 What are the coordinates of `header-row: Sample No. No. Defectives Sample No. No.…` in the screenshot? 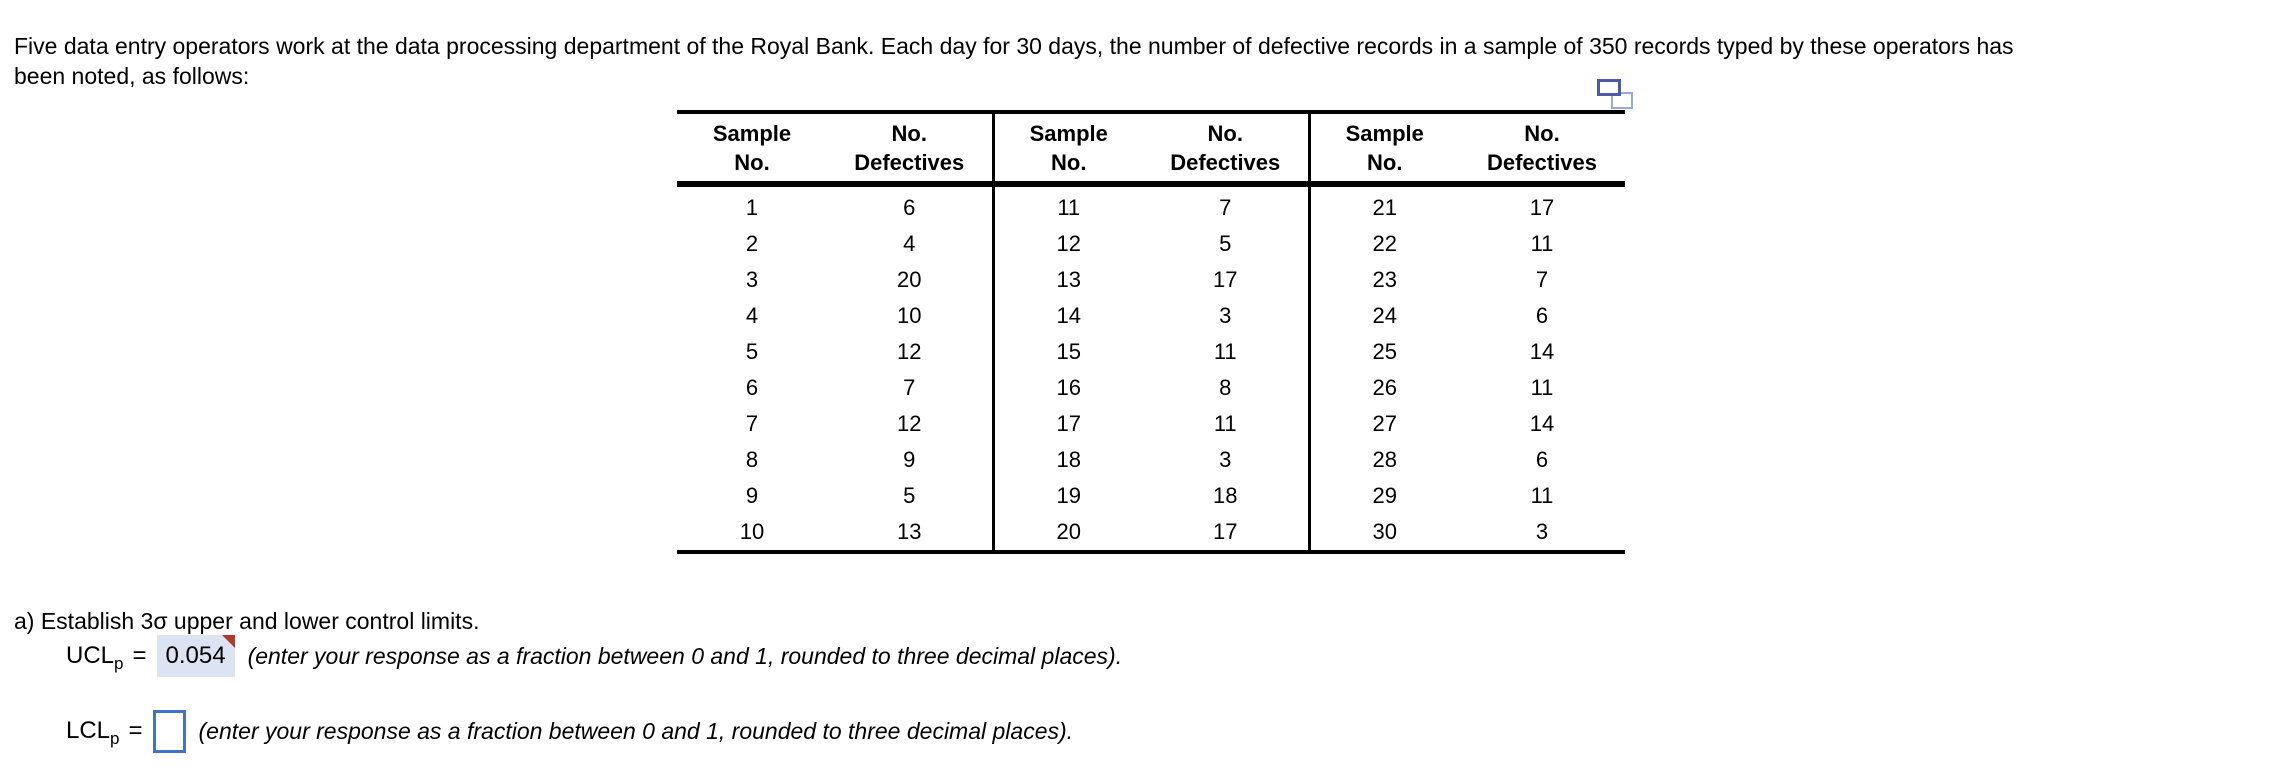 It's located at (1151, 149).